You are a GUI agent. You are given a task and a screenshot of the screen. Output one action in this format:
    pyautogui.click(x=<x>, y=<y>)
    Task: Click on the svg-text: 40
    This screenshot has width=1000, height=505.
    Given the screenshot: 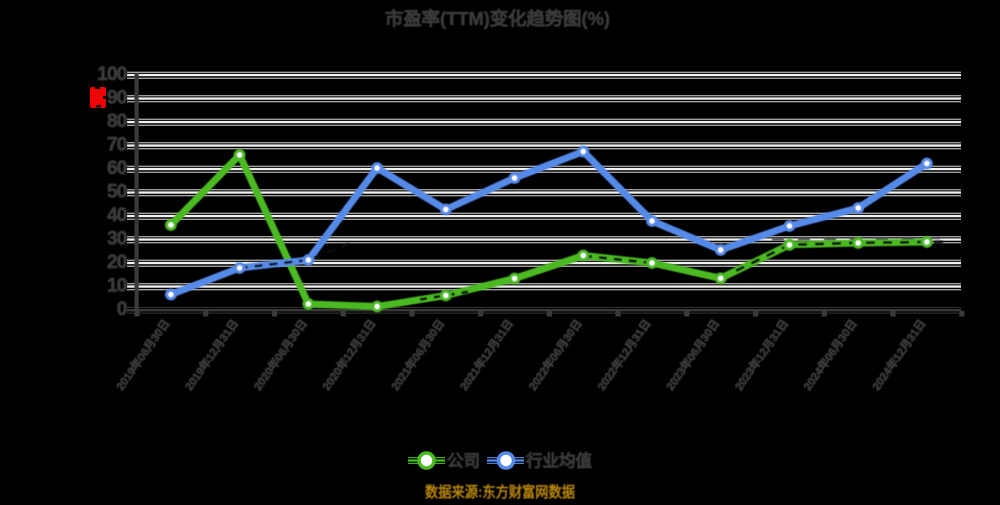 What is the action you would take?
    pyautogui.click(x=117, y=215)
    